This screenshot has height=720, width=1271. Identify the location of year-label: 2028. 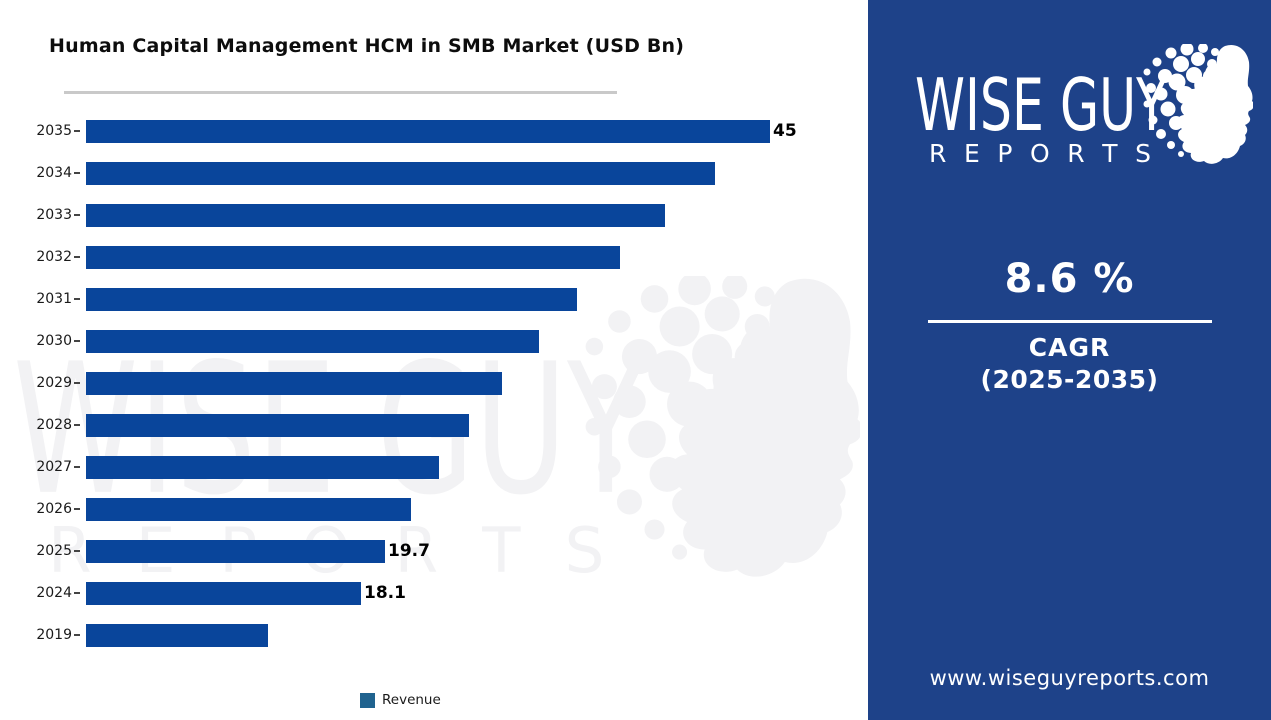
(54, 425).